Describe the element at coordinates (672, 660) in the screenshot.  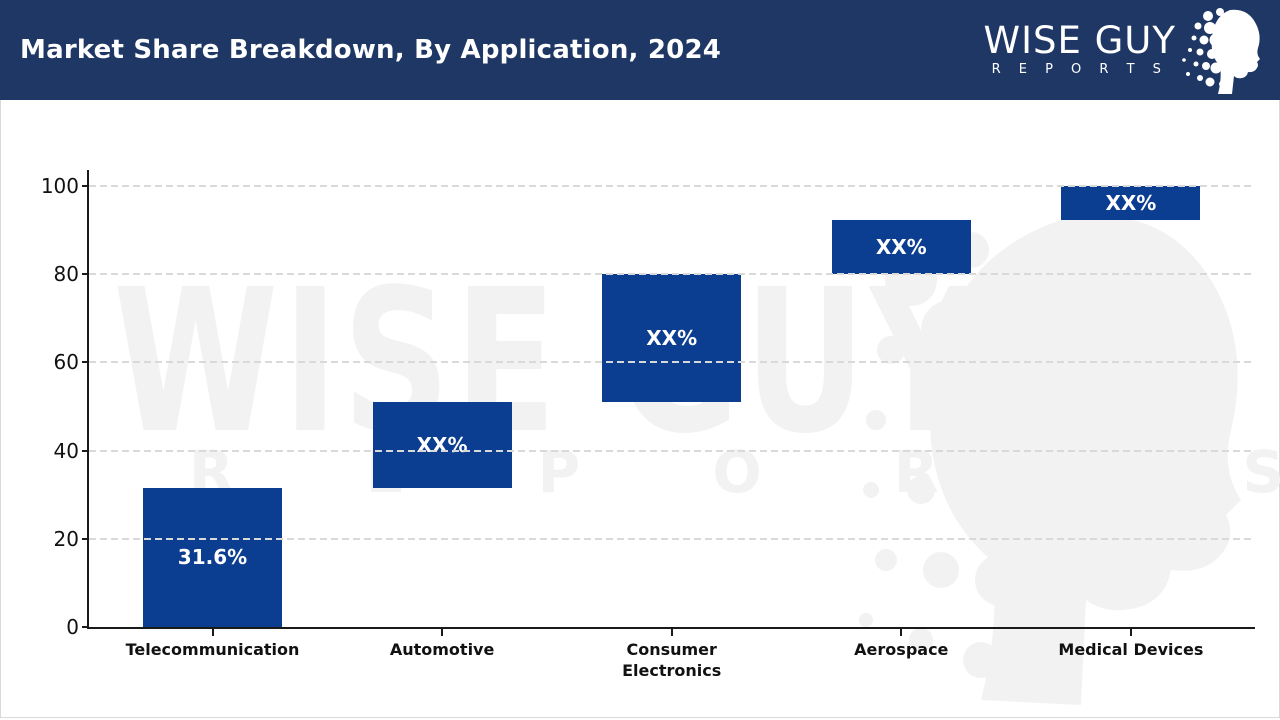
I see `x-category-label-2: Consumer Electronics` at that location.